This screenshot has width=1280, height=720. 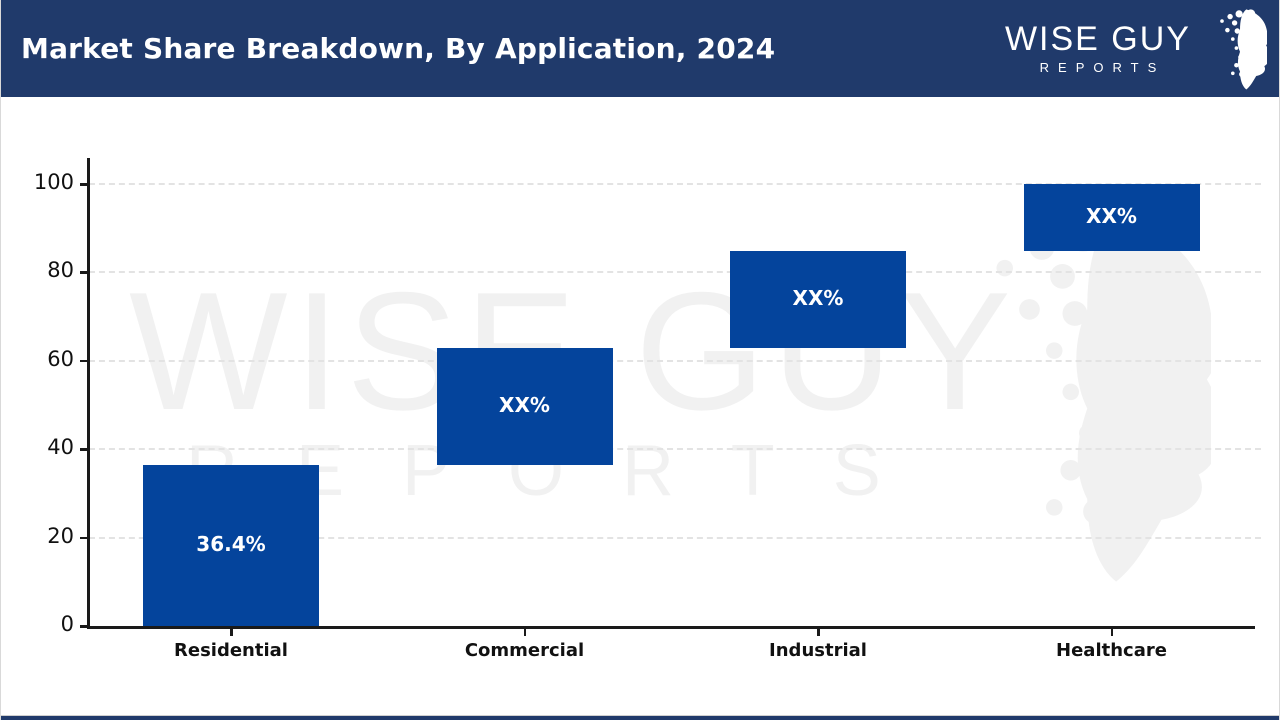 I want to click on bar-healthcare, so click(x=1111, y=218).